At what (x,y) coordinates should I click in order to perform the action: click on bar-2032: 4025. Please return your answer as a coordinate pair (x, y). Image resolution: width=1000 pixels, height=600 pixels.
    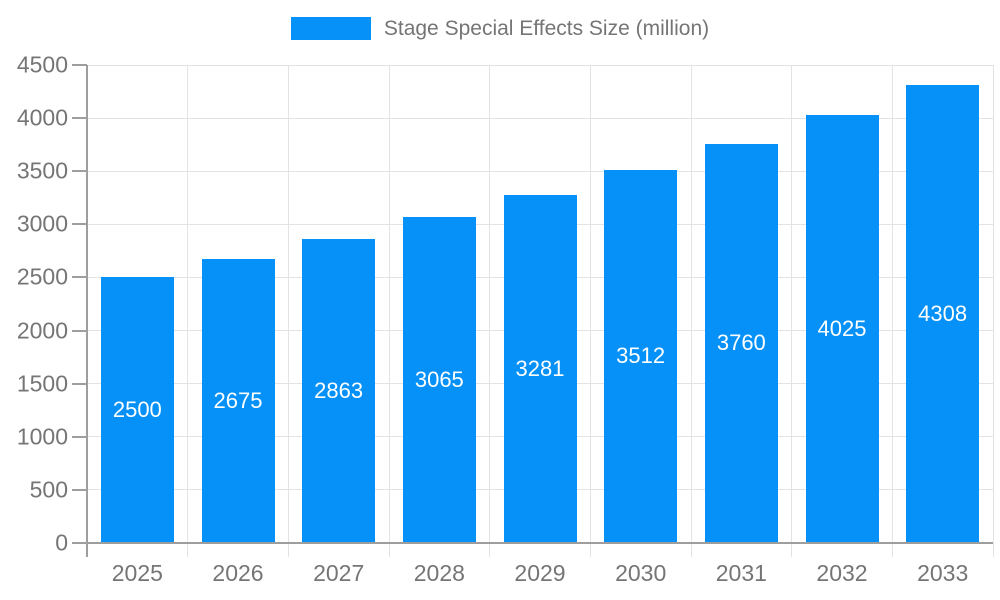
    Looking at the image, I should click on (842, 329).